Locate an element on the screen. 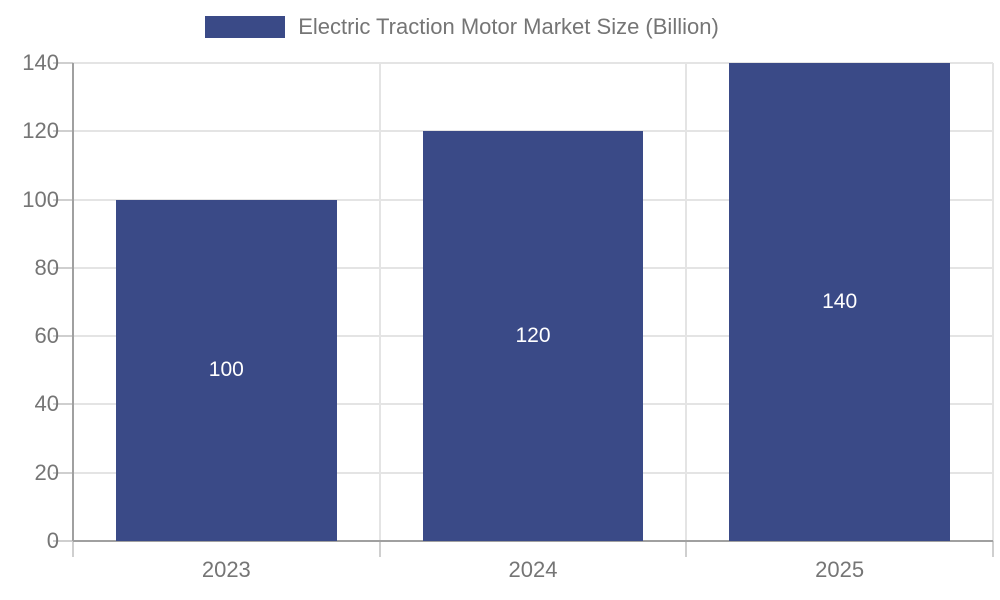 The width and height of the screenshot is (1000, 600). bar-value-label: 140 is located at coordinates (840, 301).